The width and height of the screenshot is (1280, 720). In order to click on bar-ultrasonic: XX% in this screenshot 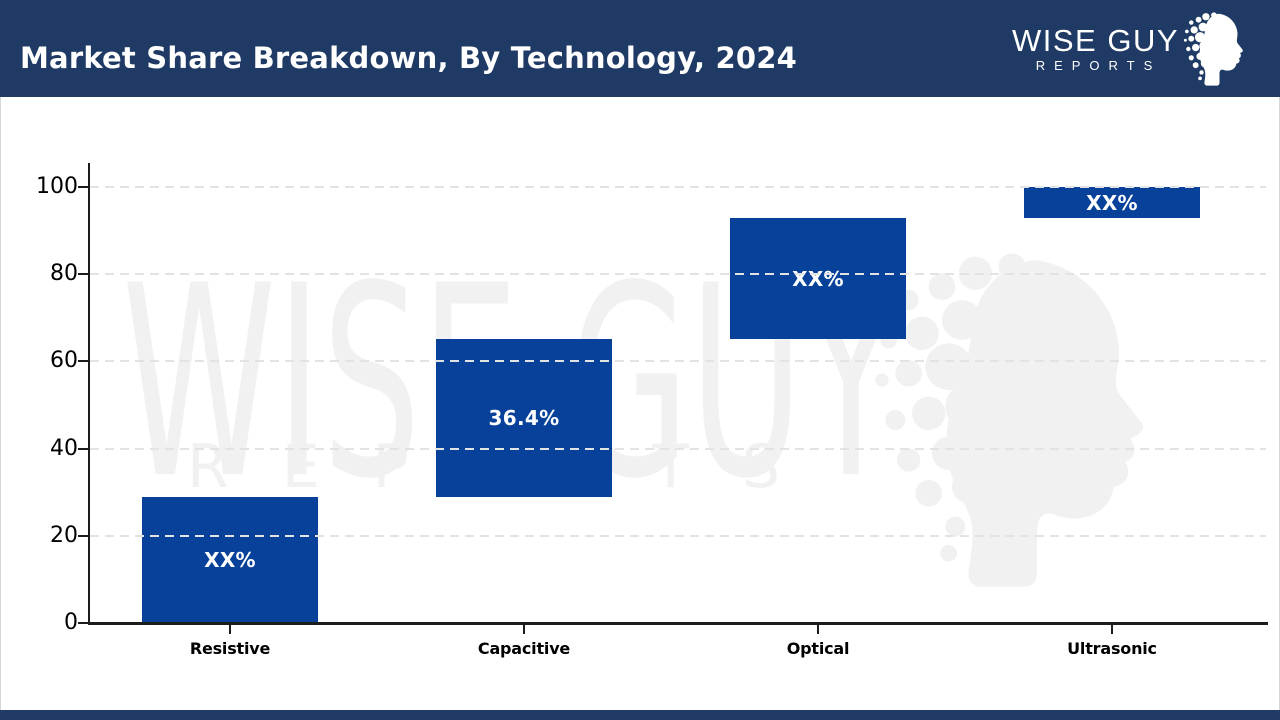, I will do `click(1112, 203)`.